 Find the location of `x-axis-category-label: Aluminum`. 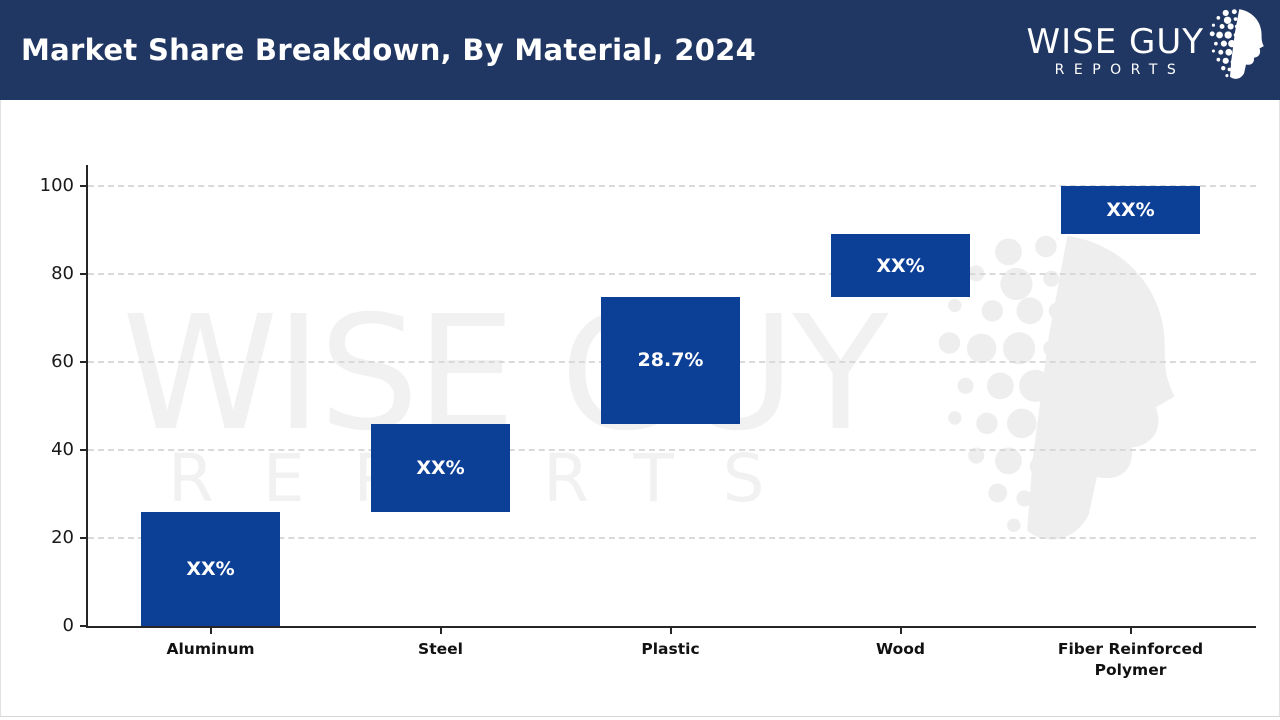

x-axis-category-label: Aluminum is located at coordinates (210, 649).